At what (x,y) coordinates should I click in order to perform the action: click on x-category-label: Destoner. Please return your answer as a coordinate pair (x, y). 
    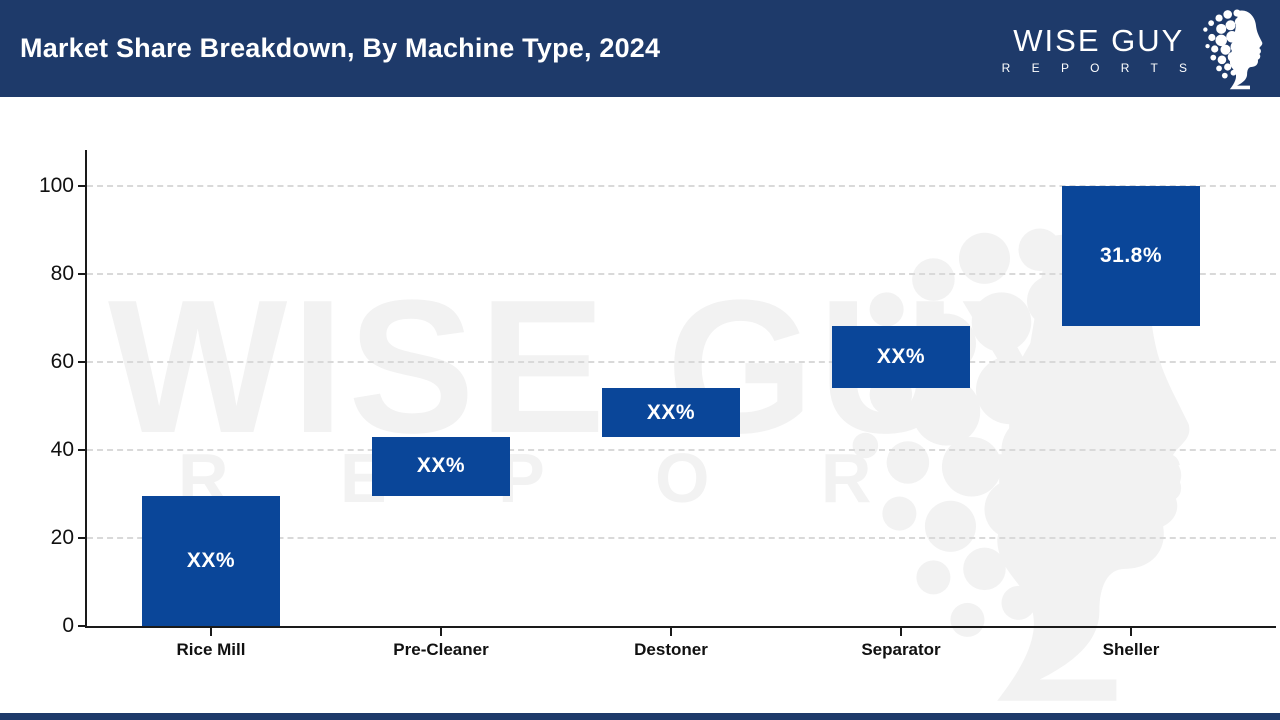
    Looking at the image, I should click on (671, 649).